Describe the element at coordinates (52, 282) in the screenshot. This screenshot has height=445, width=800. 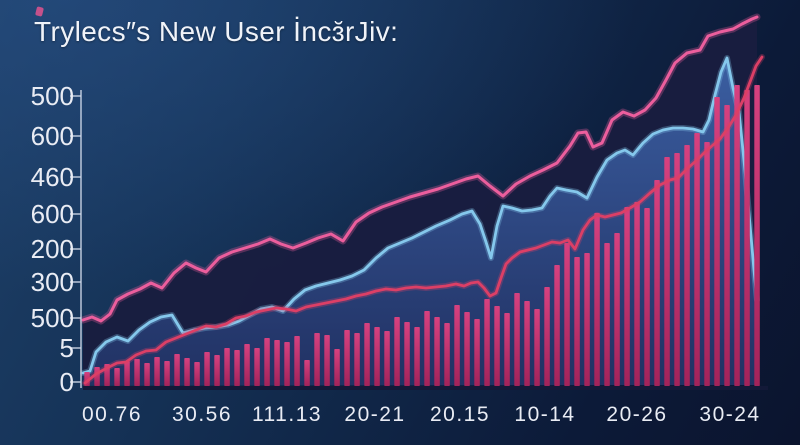
I see `y-tick-label: 300` at that location.